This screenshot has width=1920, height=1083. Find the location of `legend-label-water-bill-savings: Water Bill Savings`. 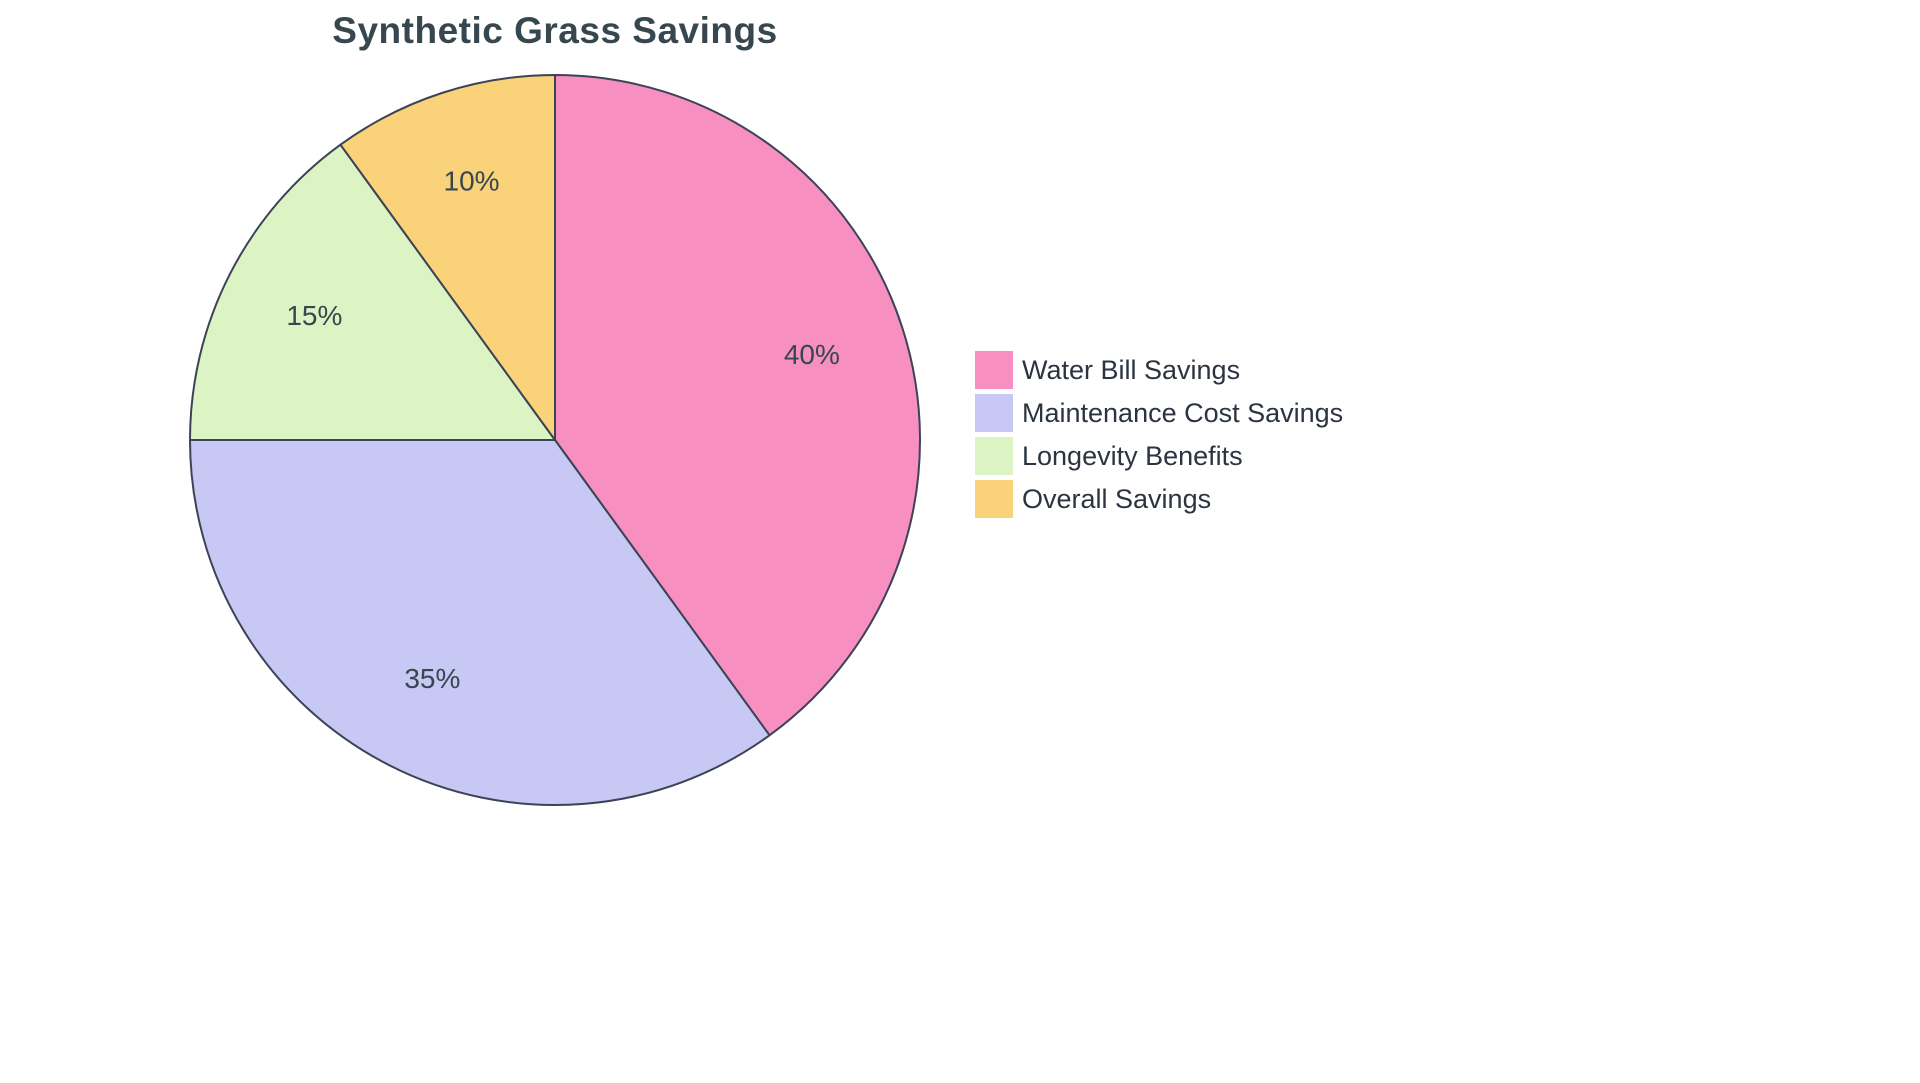

legend-label-water-bill-savings: Water Bill Savings is located at coordinates (1131, 369).